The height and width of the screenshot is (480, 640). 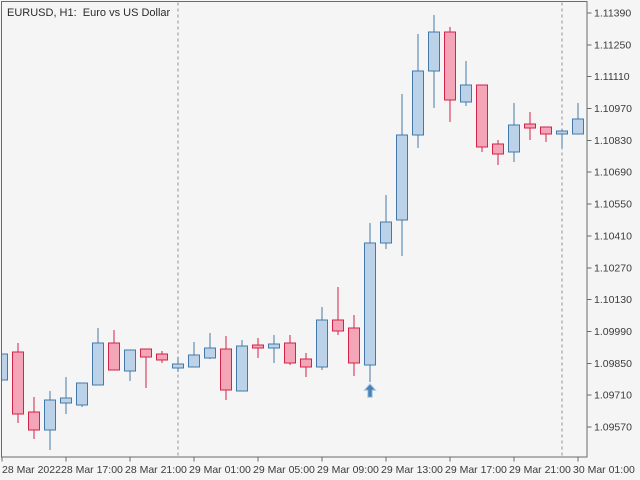 I want to click on price-tick-label: 1.09710, so click(x=613, y=396).